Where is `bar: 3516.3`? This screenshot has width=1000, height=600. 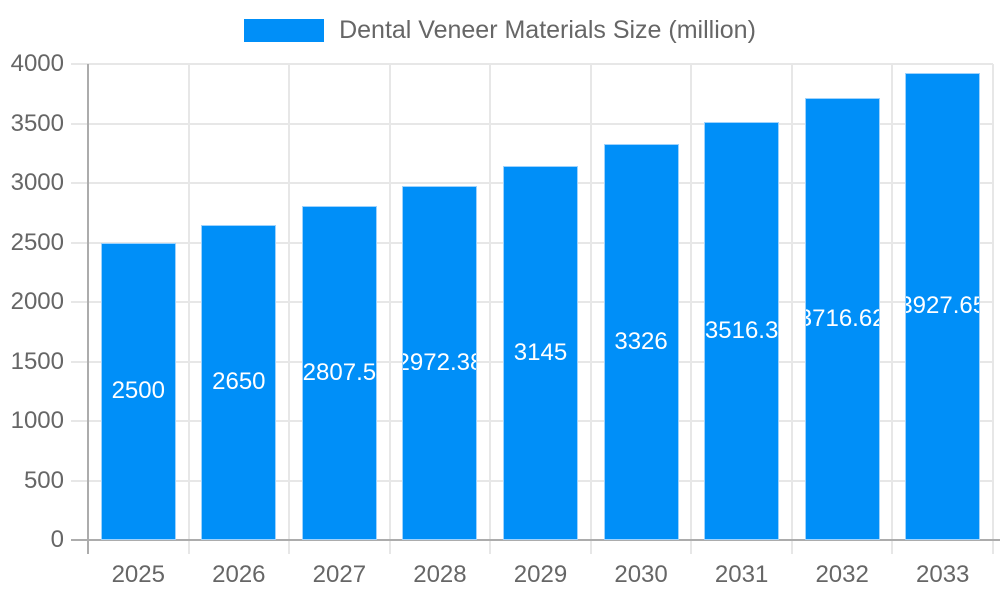 bar: 3516.3 is located at coordinates (742, 330).